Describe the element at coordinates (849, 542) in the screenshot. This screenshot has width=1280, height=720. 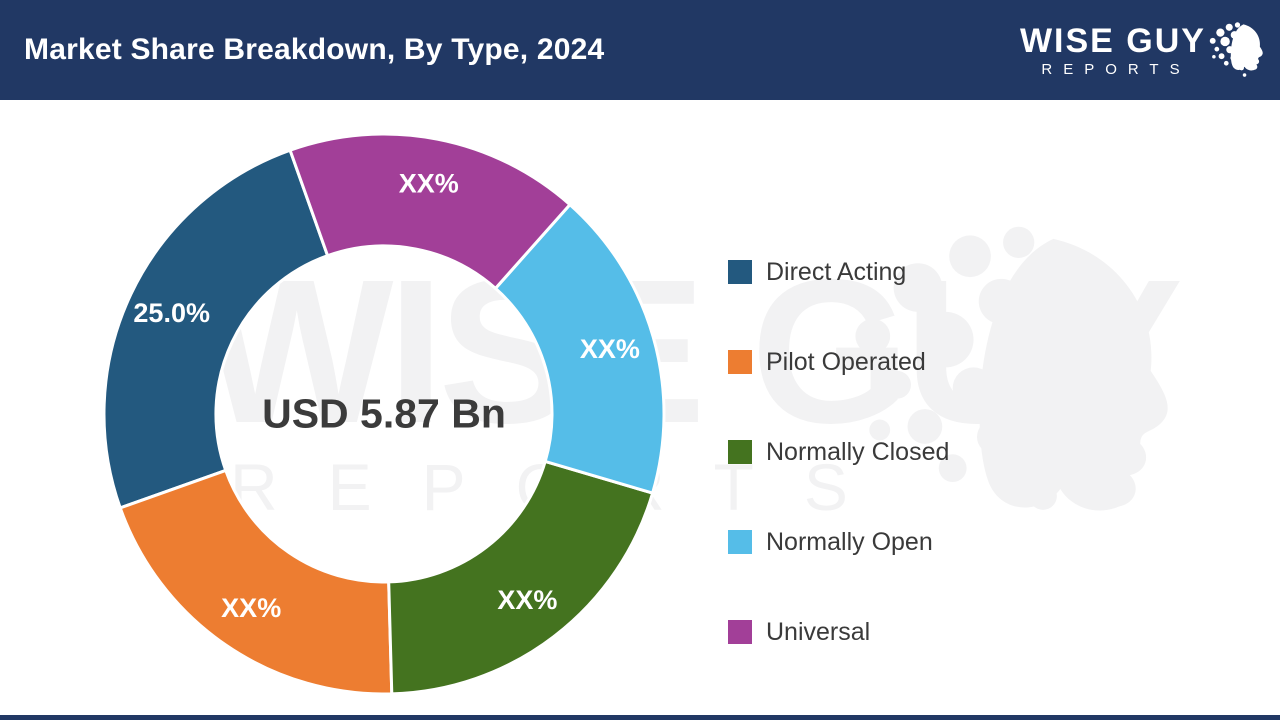
I see `legend-label-normally-open: Normally Open` at that location.